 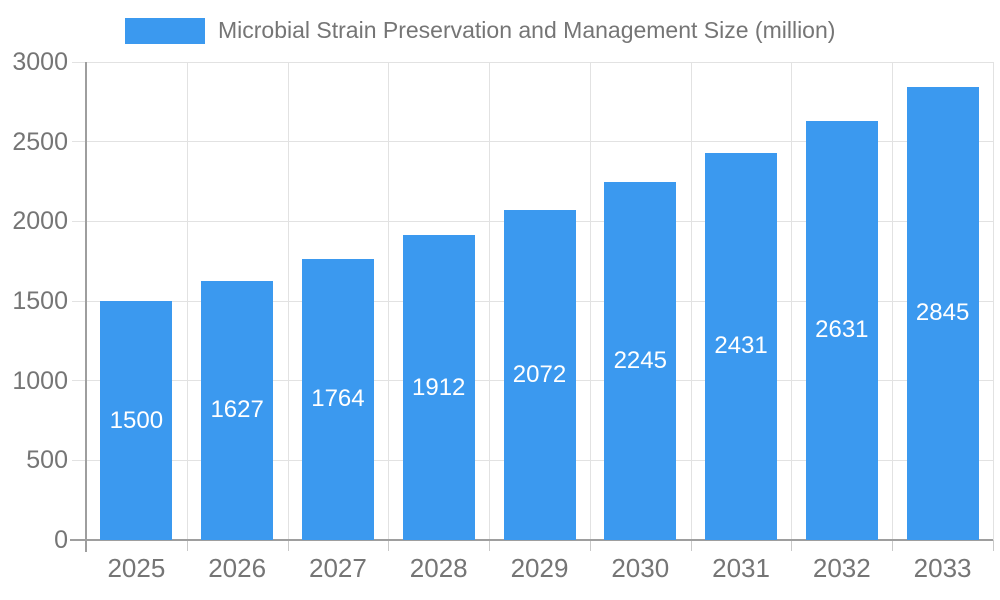 I want to click on bar-value-label: 1764, so click(x=338, y=399).